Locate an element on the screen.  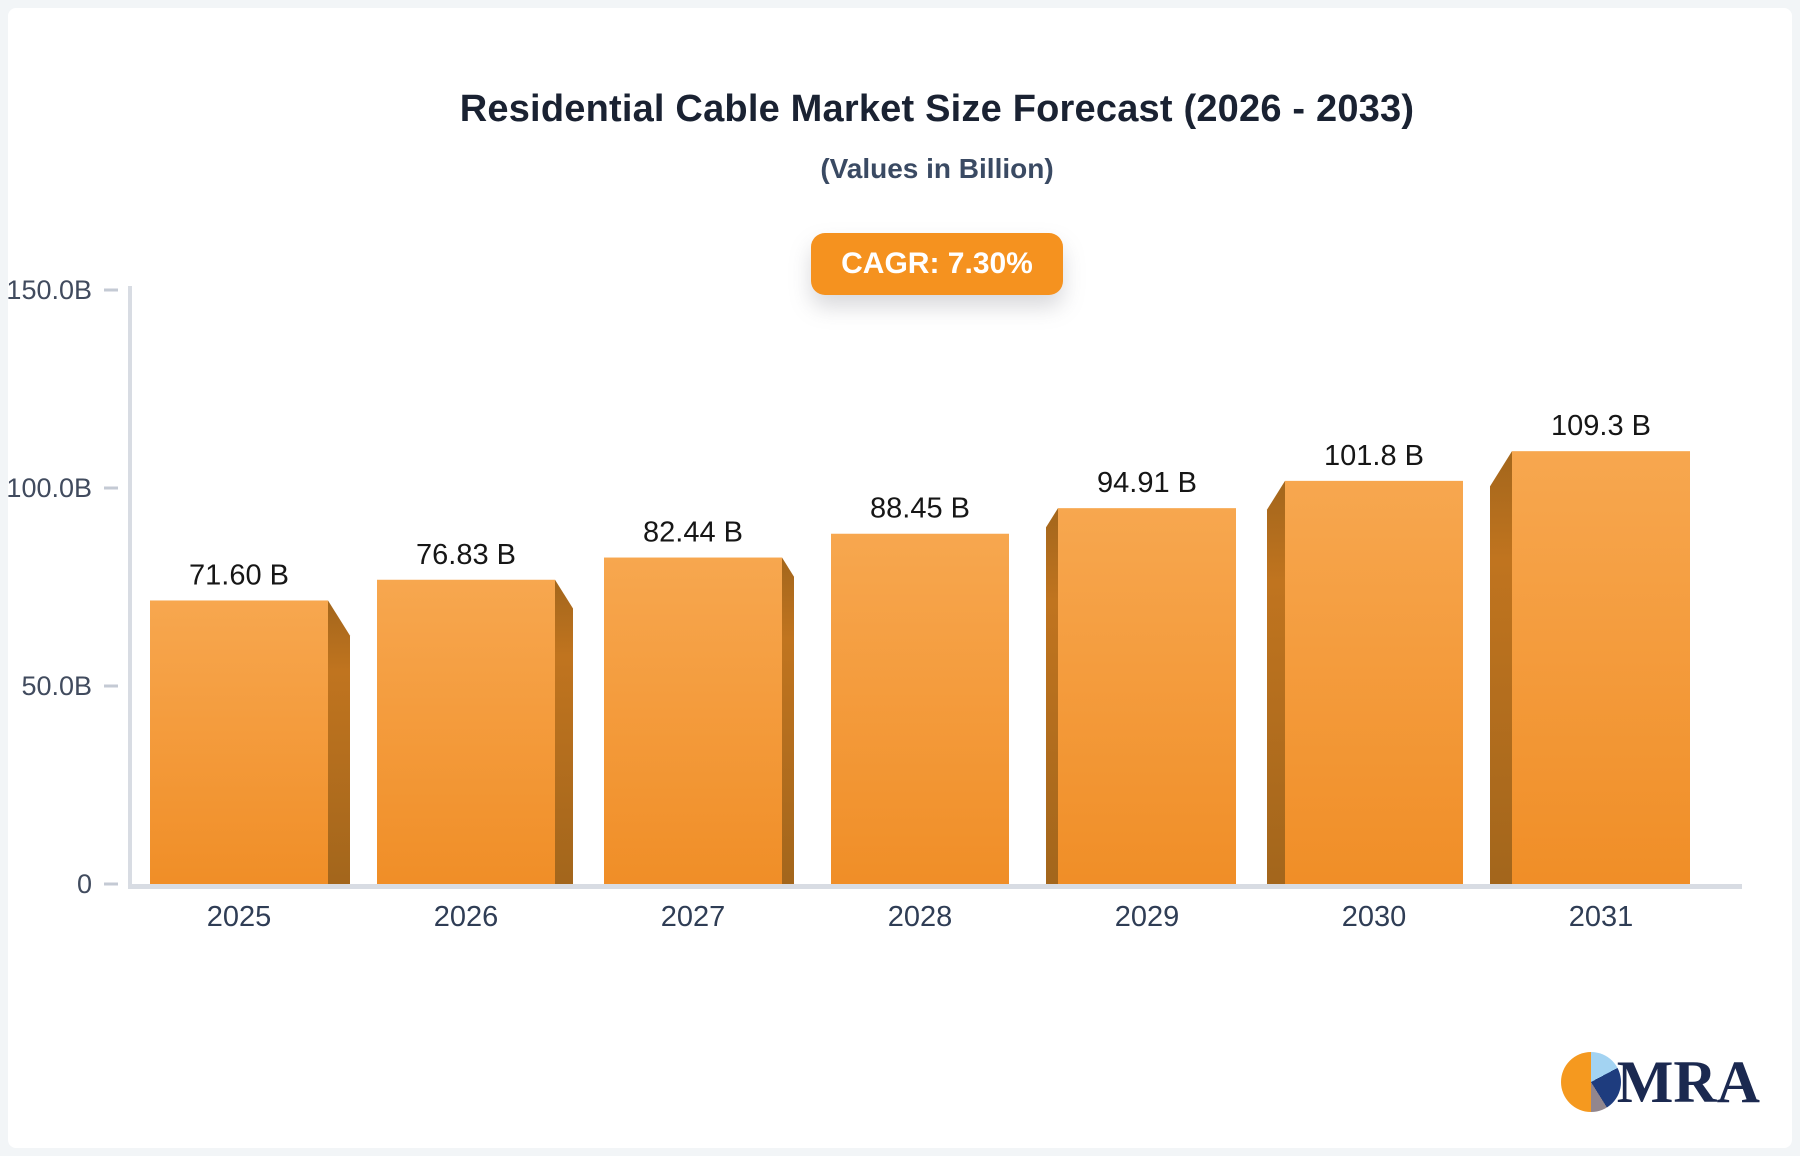
bar-value-label: 109.3 B is located at coordinates (1601, 426).